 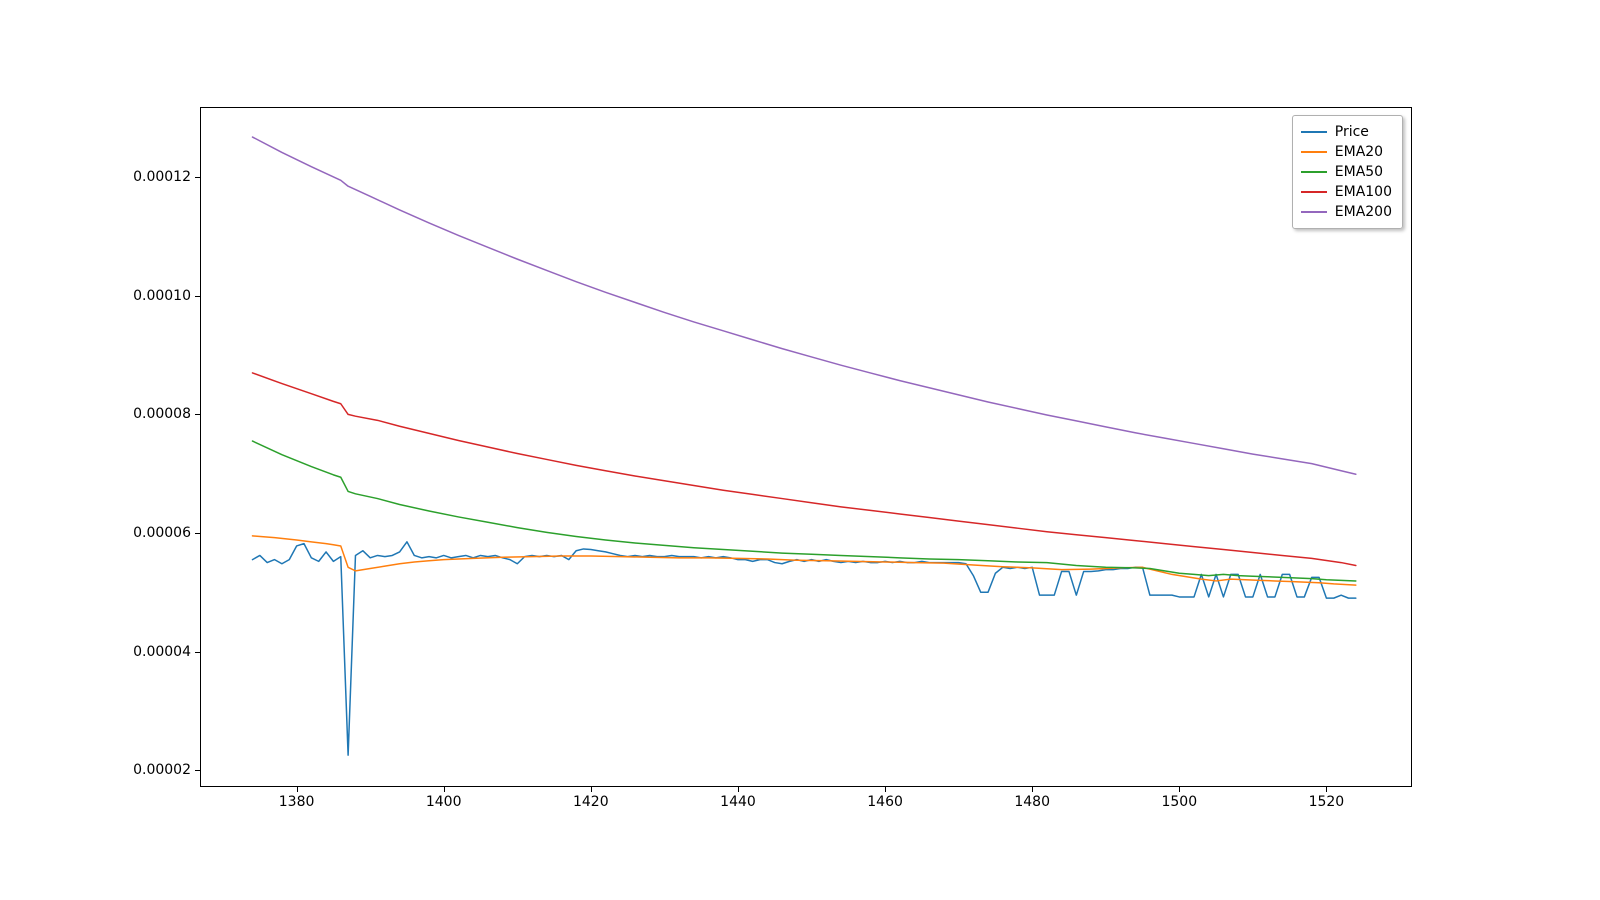 What do you see at coordinates (162, 177) in the screenshot?
I see `y-tick-label: 0.00012` at bounding box center [162, 177].